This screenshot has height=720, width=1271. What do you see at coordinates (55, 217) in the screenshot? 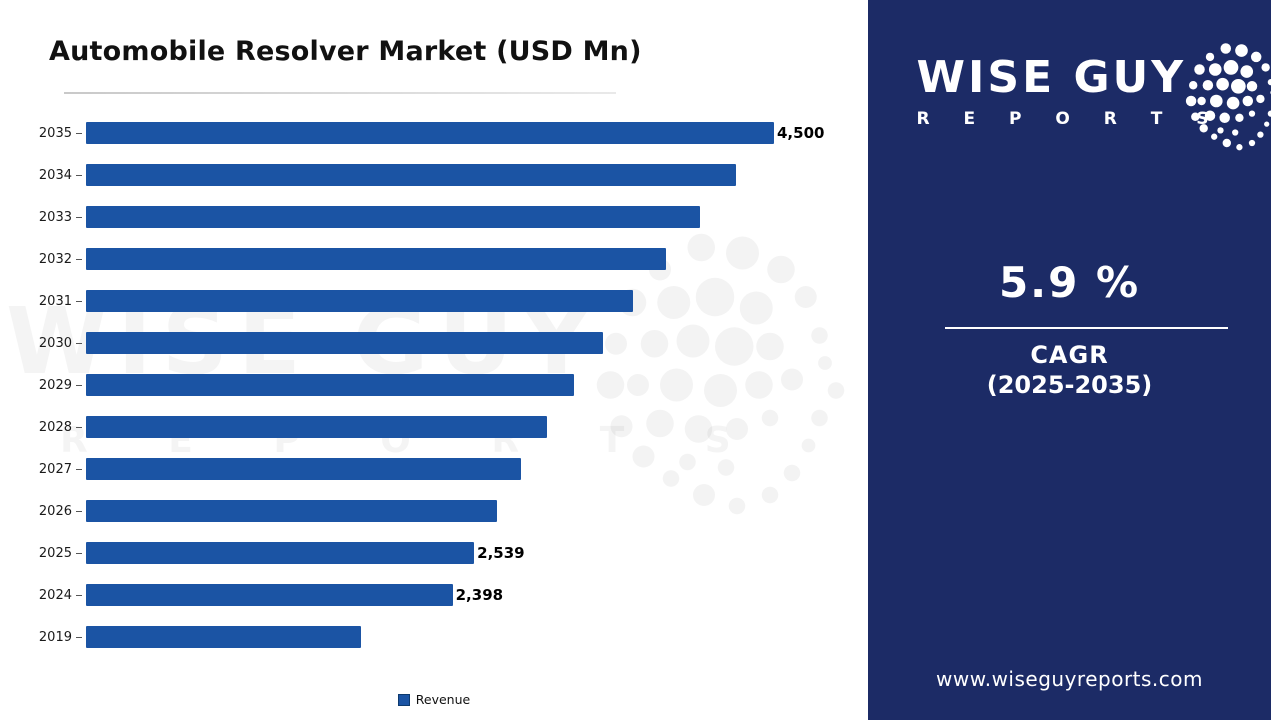
I see `y-axis-tick-label: 2033` at bounding box center [55, 217].